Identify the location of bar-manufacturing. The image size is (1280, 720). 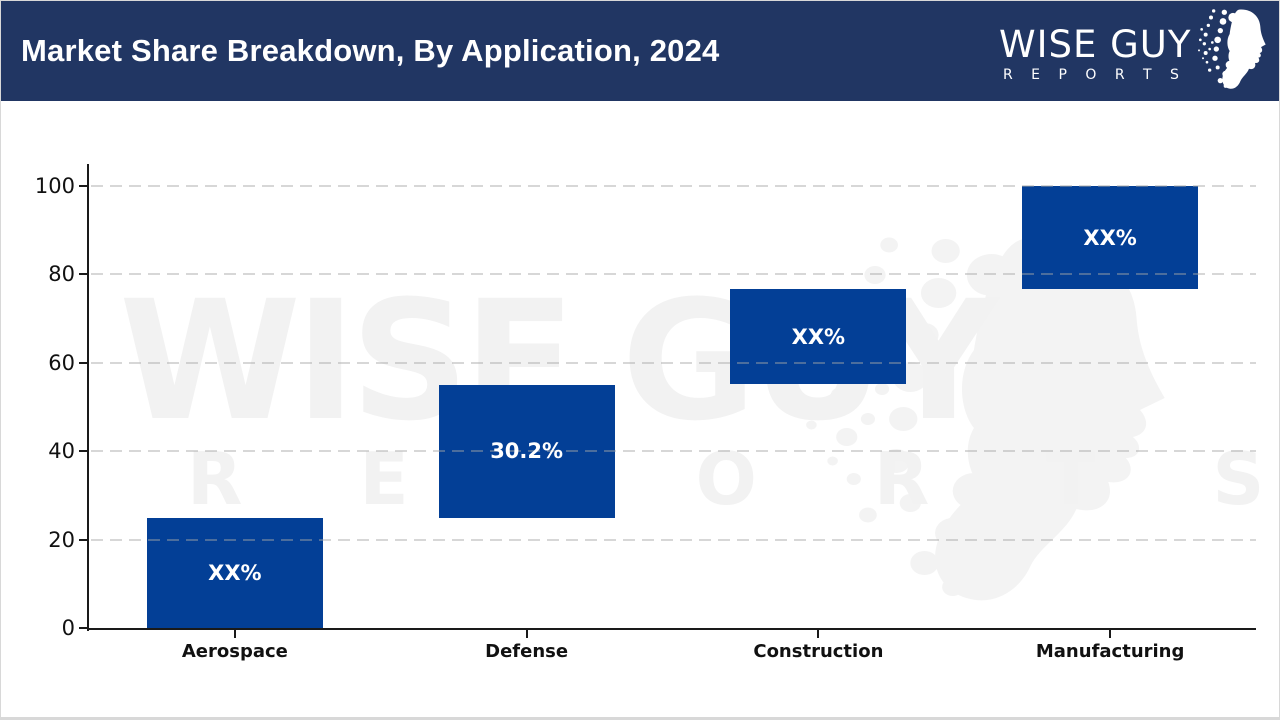
(1110, 238).